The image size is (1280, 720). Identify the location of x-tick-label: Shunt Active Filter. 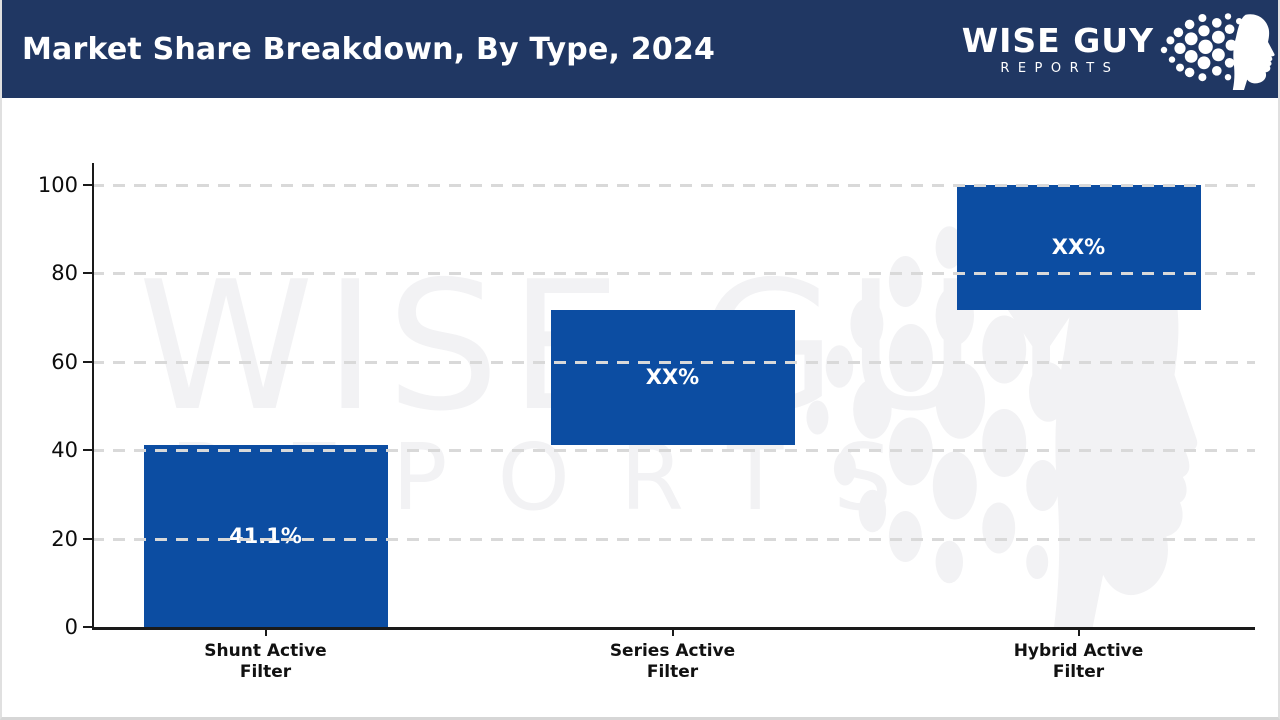
(265, 661).